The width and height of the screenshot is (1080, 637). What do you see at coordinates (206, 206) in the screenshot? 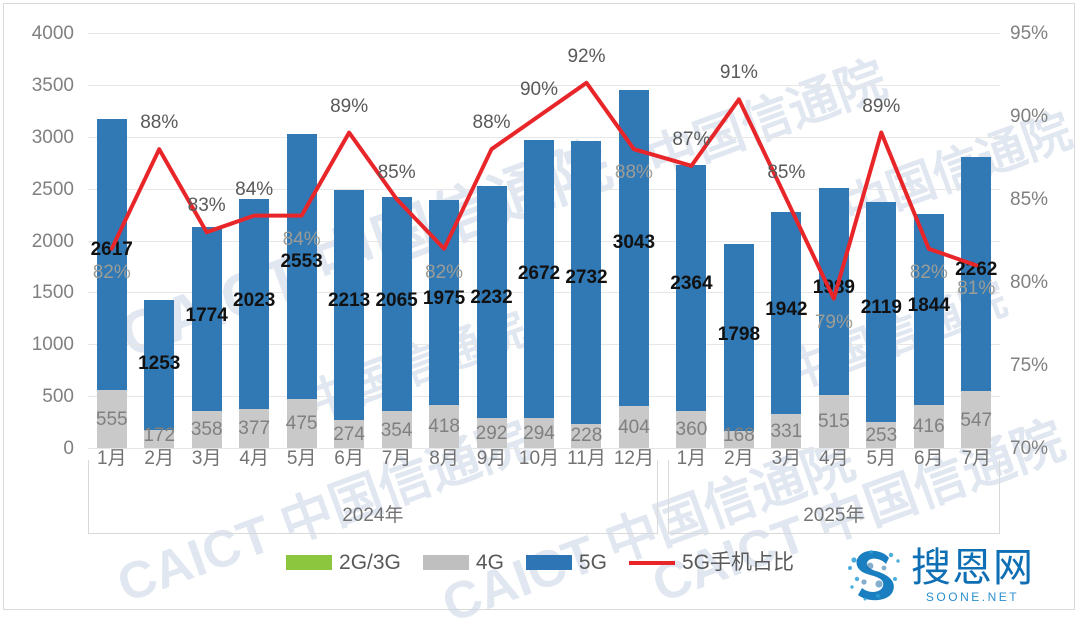
I see `line-point-label: 83%` at bounding box center [206, 206].